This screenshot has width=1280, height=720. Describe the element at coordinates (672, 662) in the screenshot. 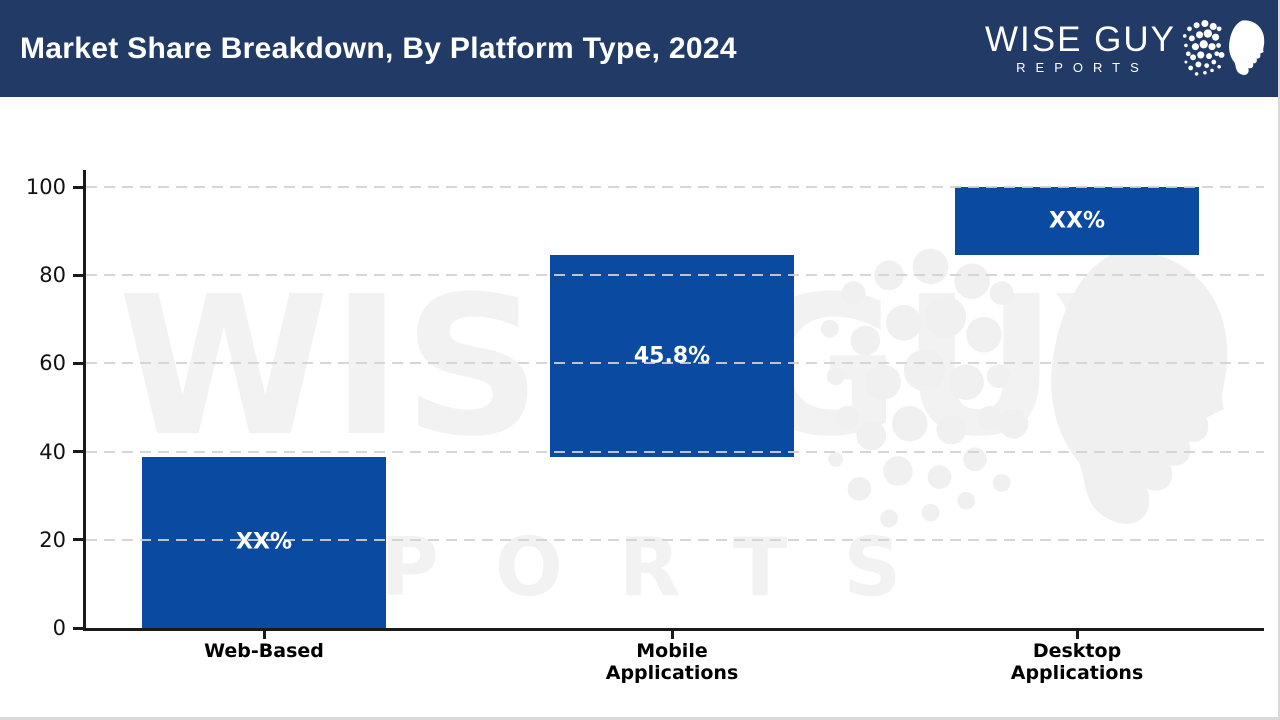

I see `x-category-label: Mobile Applications` at that location.